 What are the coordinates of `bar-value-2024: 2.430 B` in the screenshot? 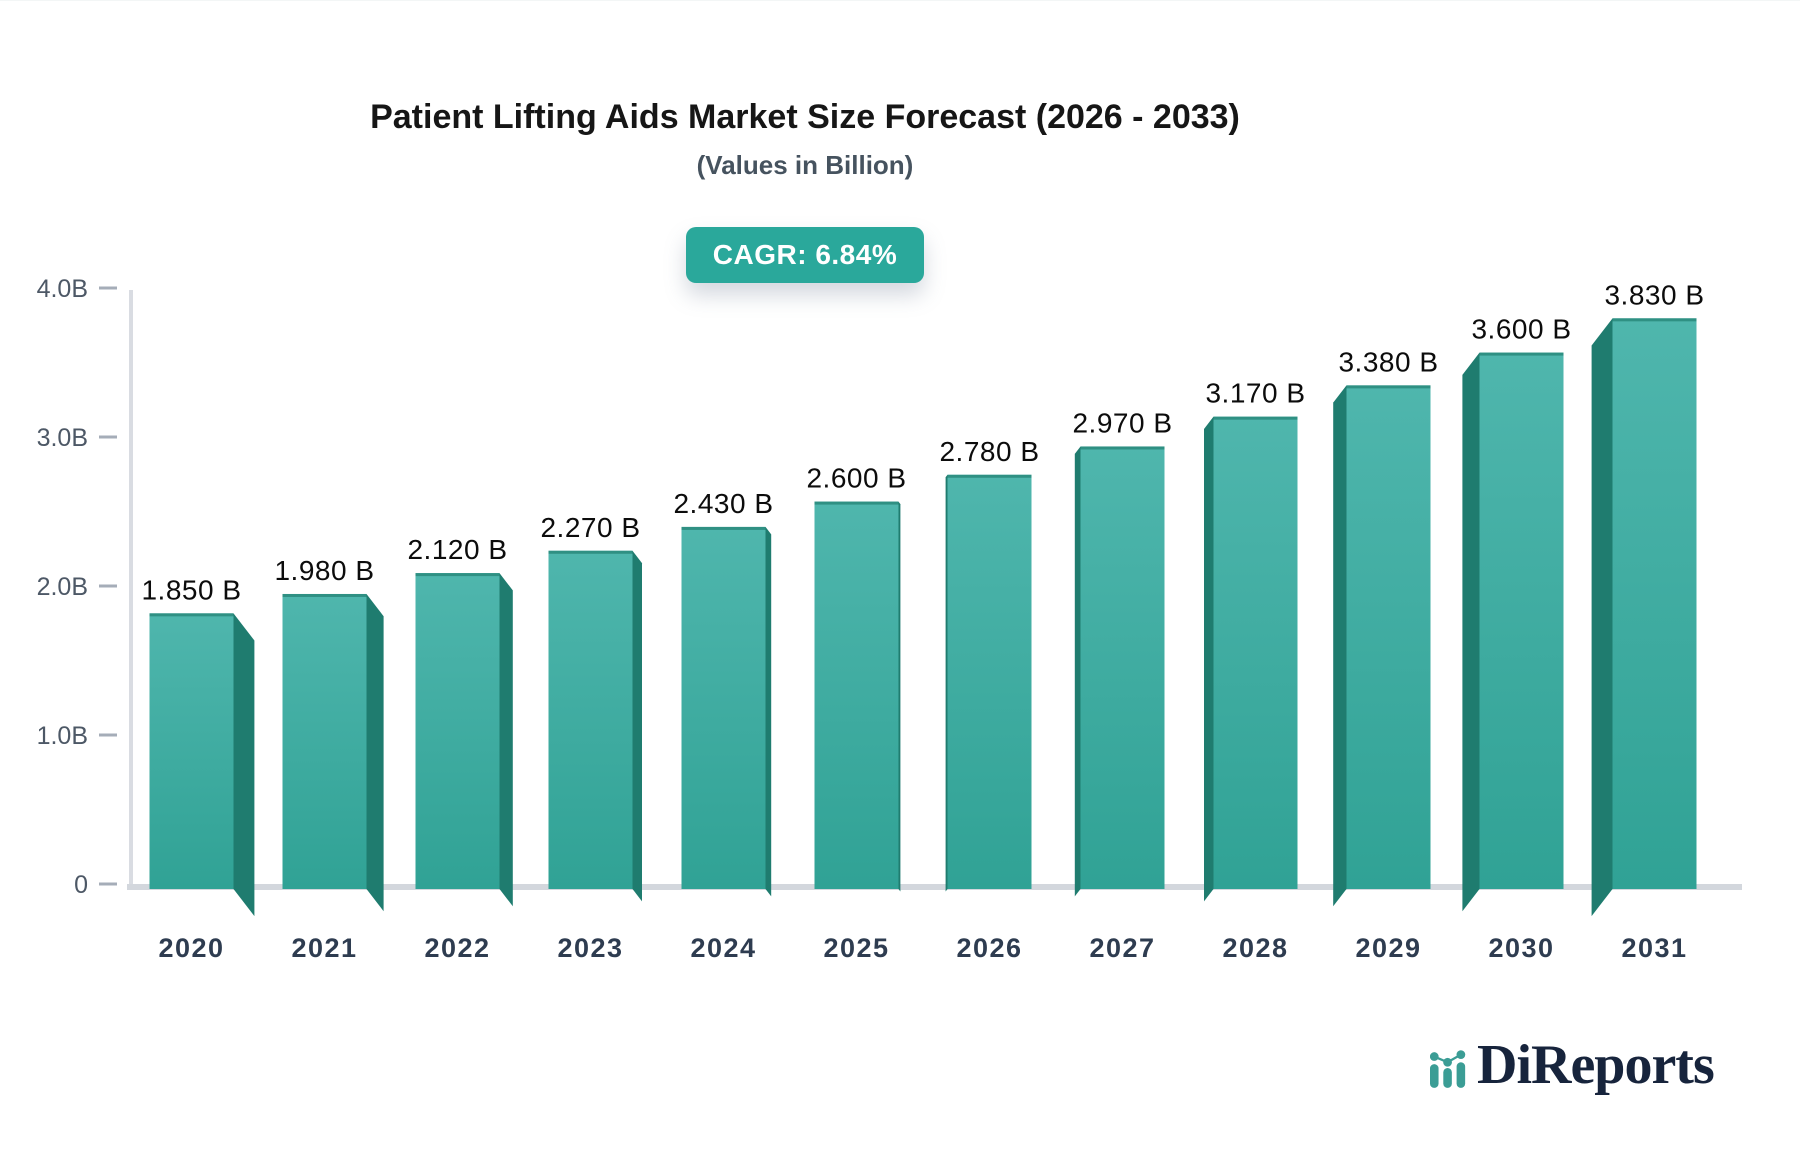 It's located at (723, 503).